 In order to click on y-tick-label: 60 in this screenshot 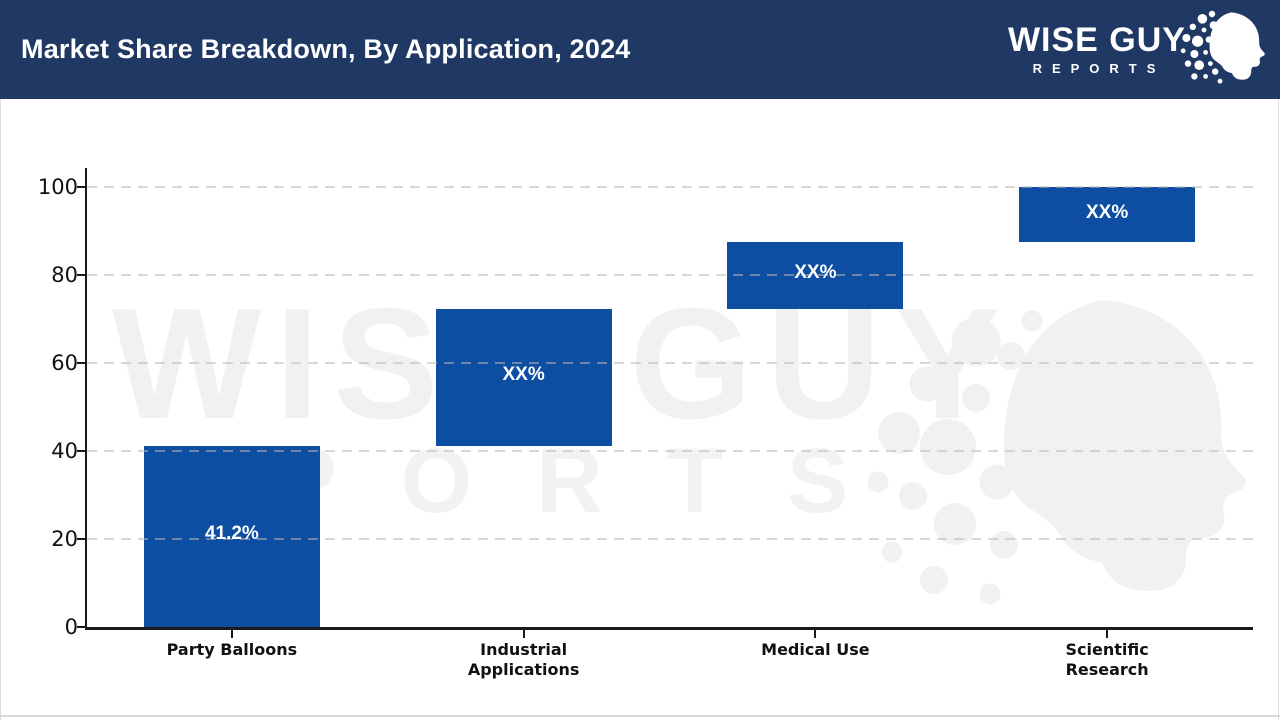, I will do `click(64, 363)`.